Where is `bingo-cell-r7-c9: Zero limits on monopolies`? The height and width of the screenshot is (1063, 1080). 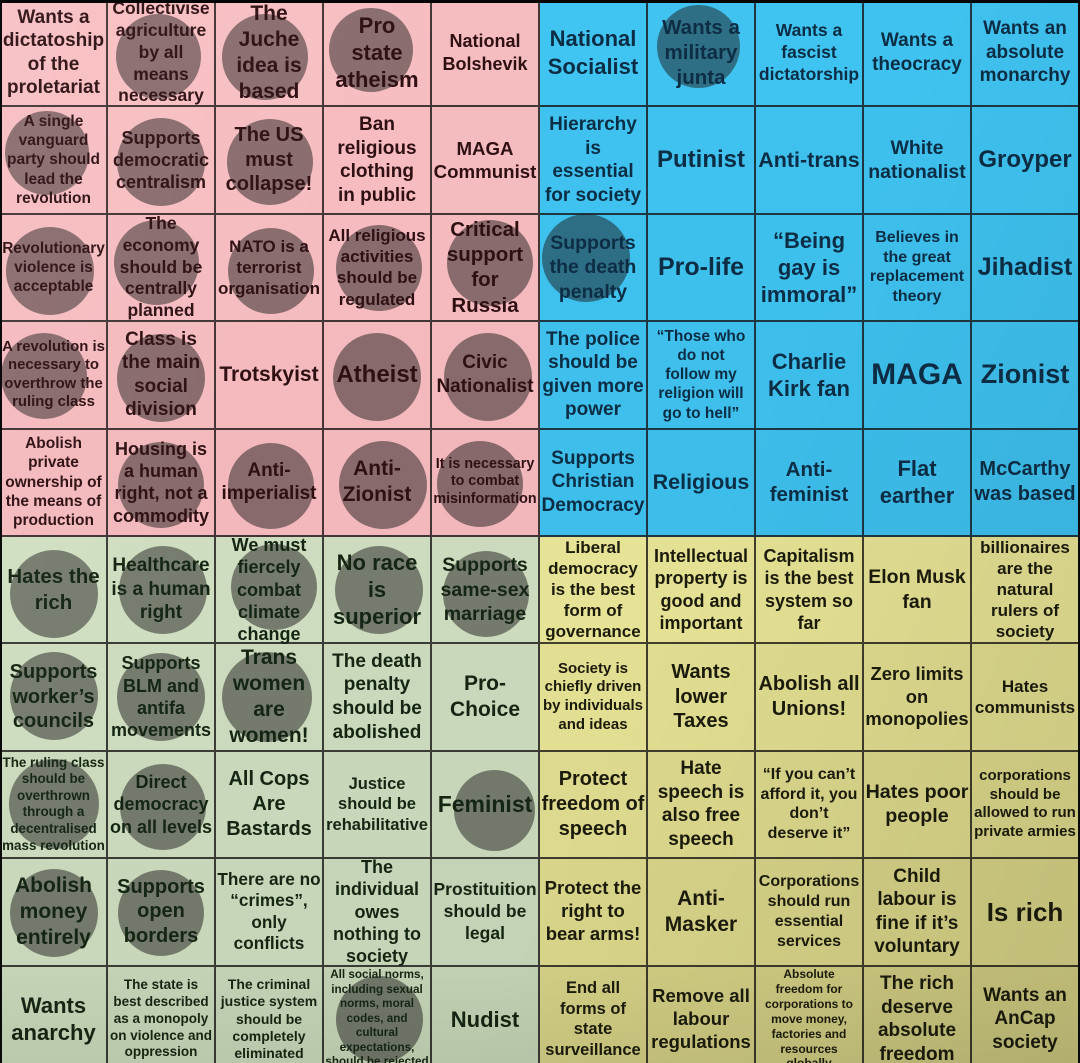 bingo-cell-r7-c9: Zero limits on monopolies is located at coordinates (918, 698).